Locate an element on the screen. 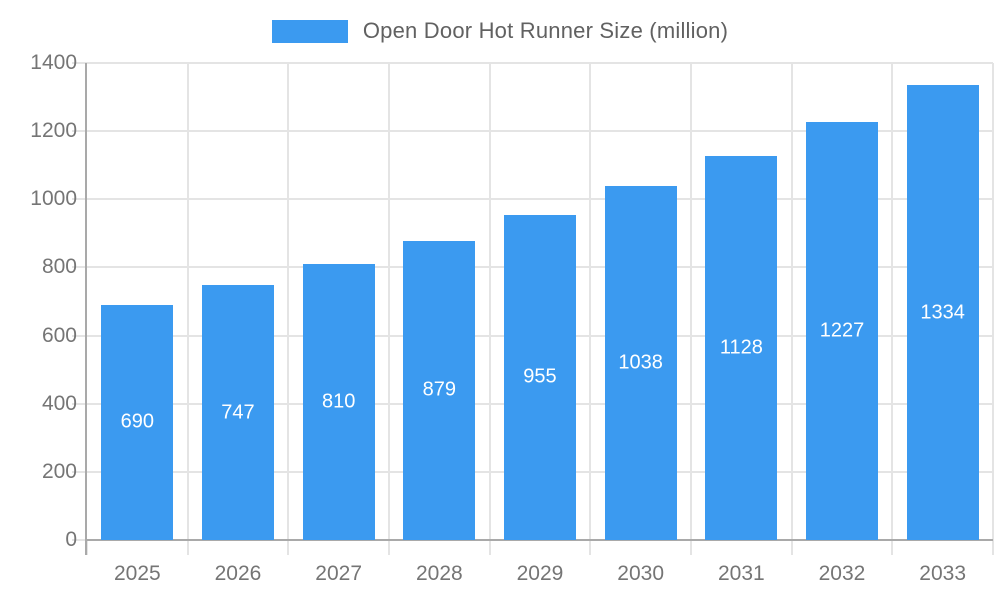  bar-2025: 690 is located at coordinates (137, 422).